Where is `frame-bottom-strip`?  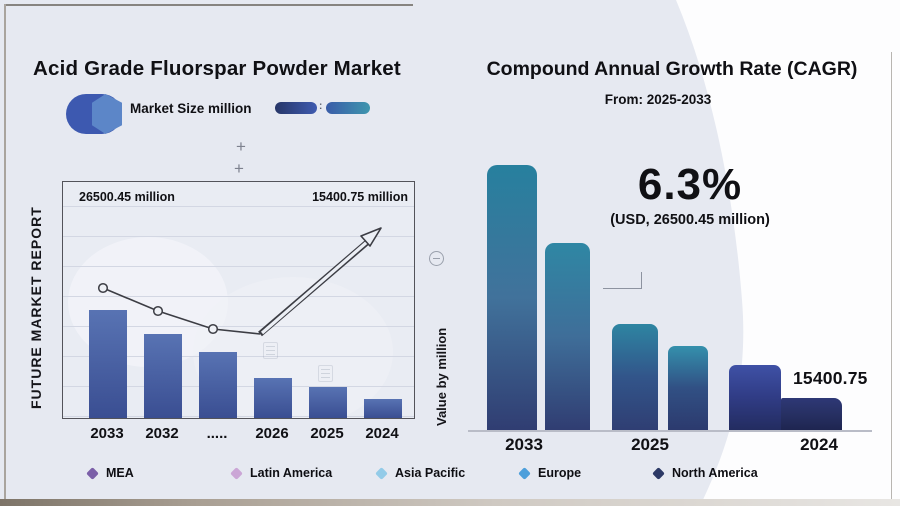
frame-bottom-strip is located at coordinates (450, 502).